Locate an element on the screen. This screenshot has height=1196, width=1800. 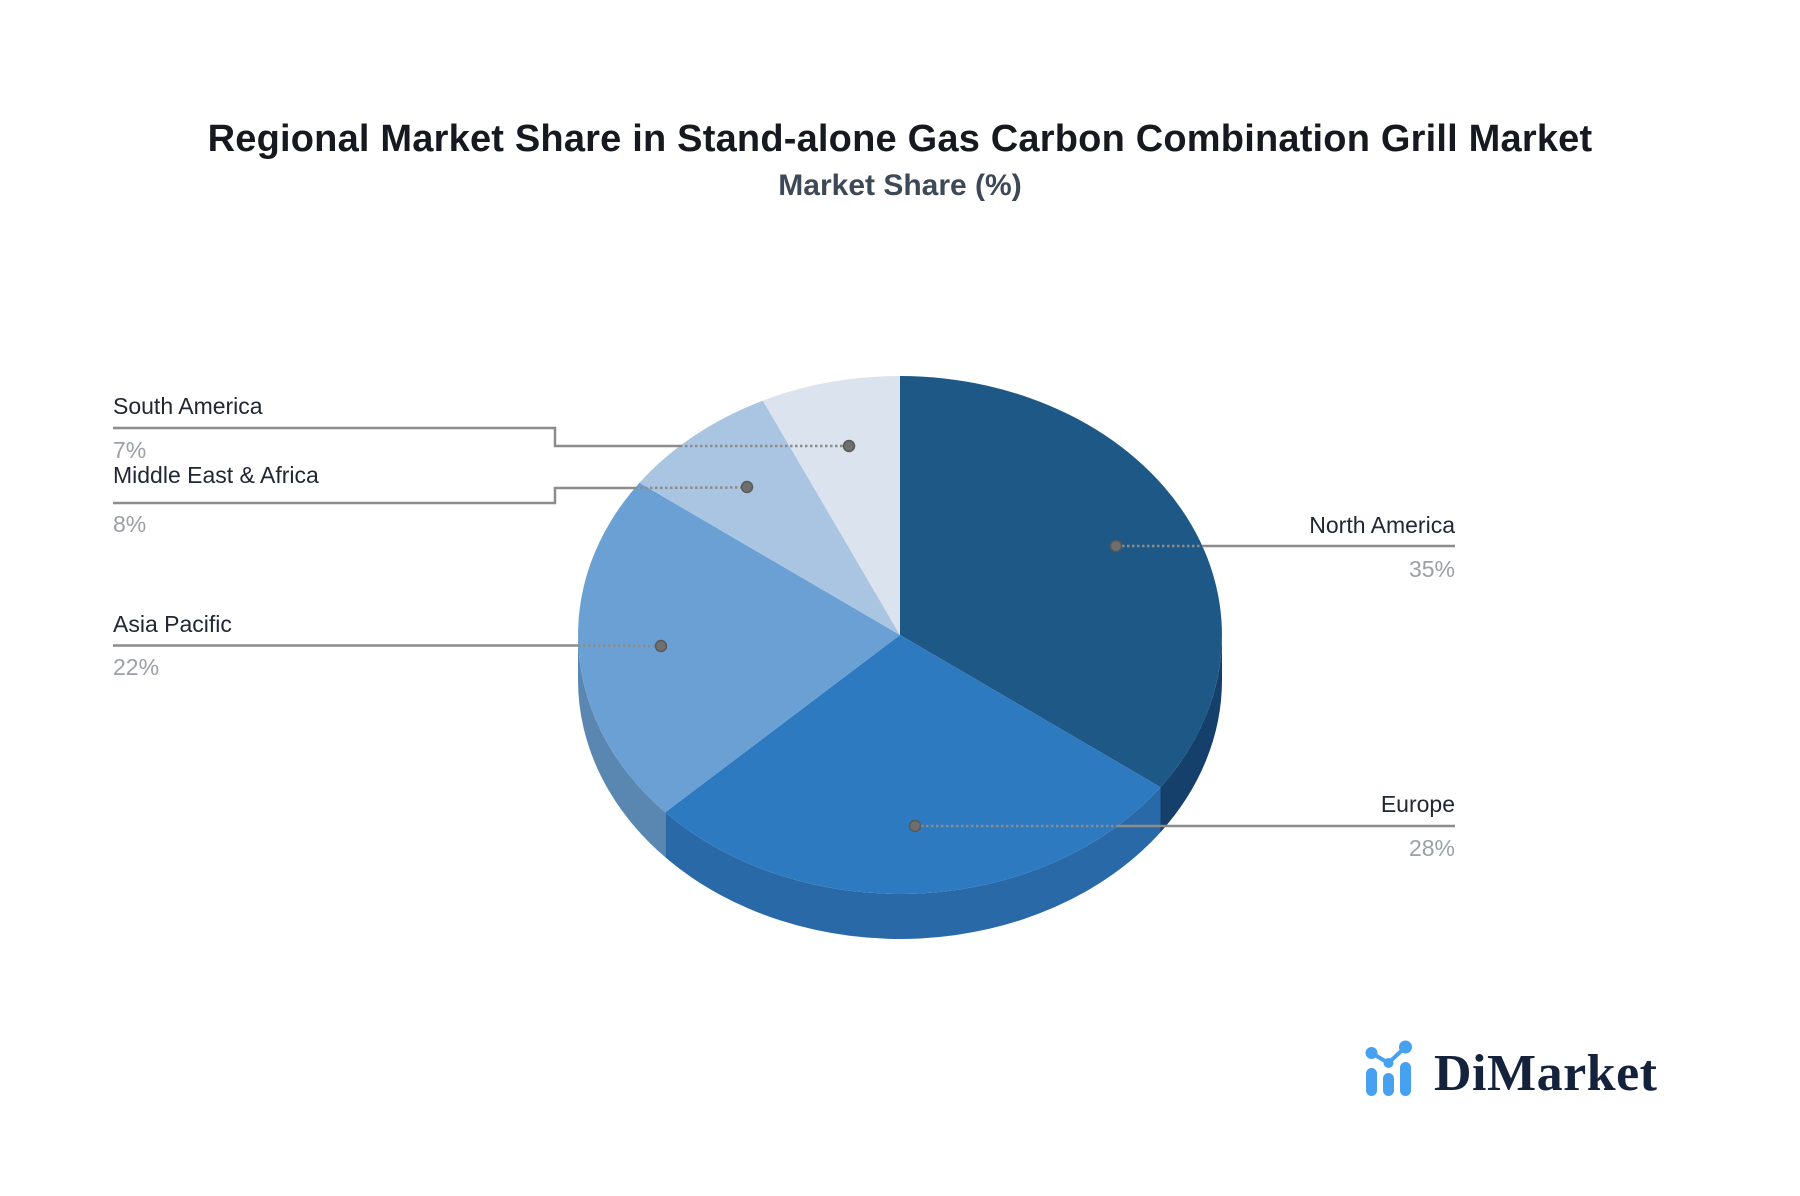
leader-dot-asia-pacific is located at coordinates (661, 646).